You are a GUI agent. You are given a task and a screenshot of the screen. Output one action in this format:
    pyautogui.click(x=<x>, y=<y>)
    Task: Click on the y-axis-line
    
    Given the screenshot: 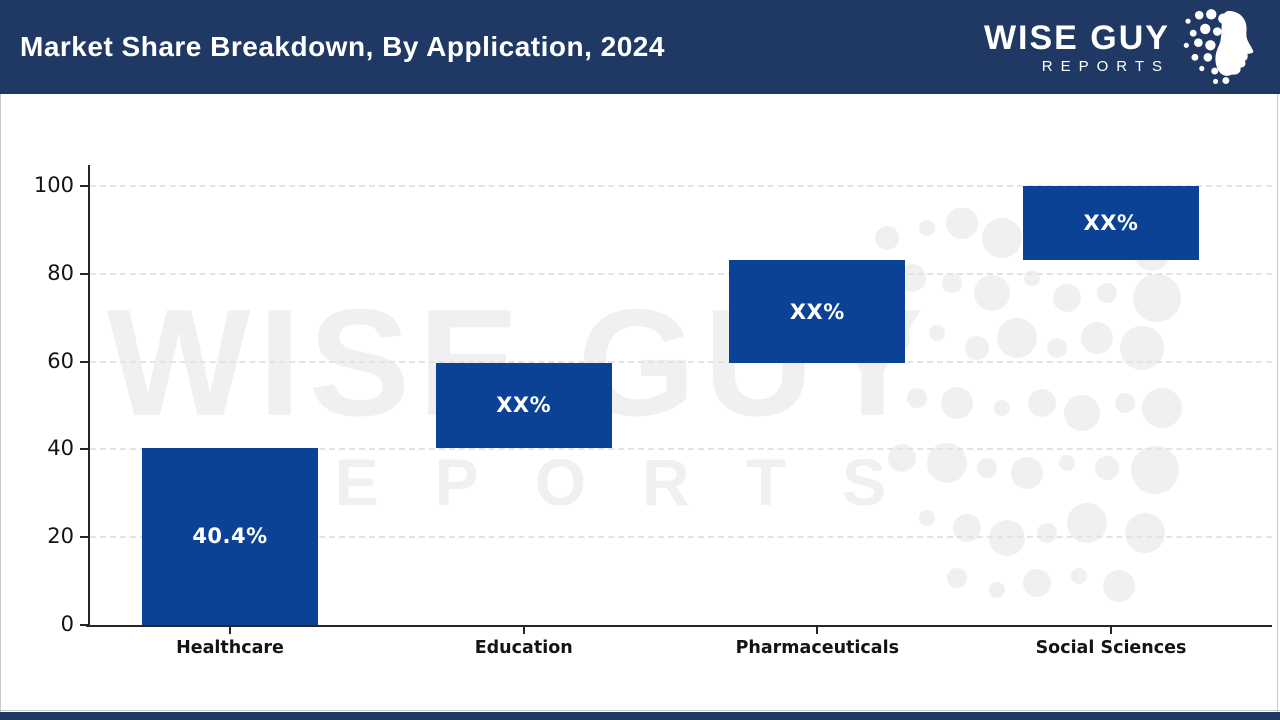 What is the action you would take?
    pyautogui.click(x=89, y=396)
    